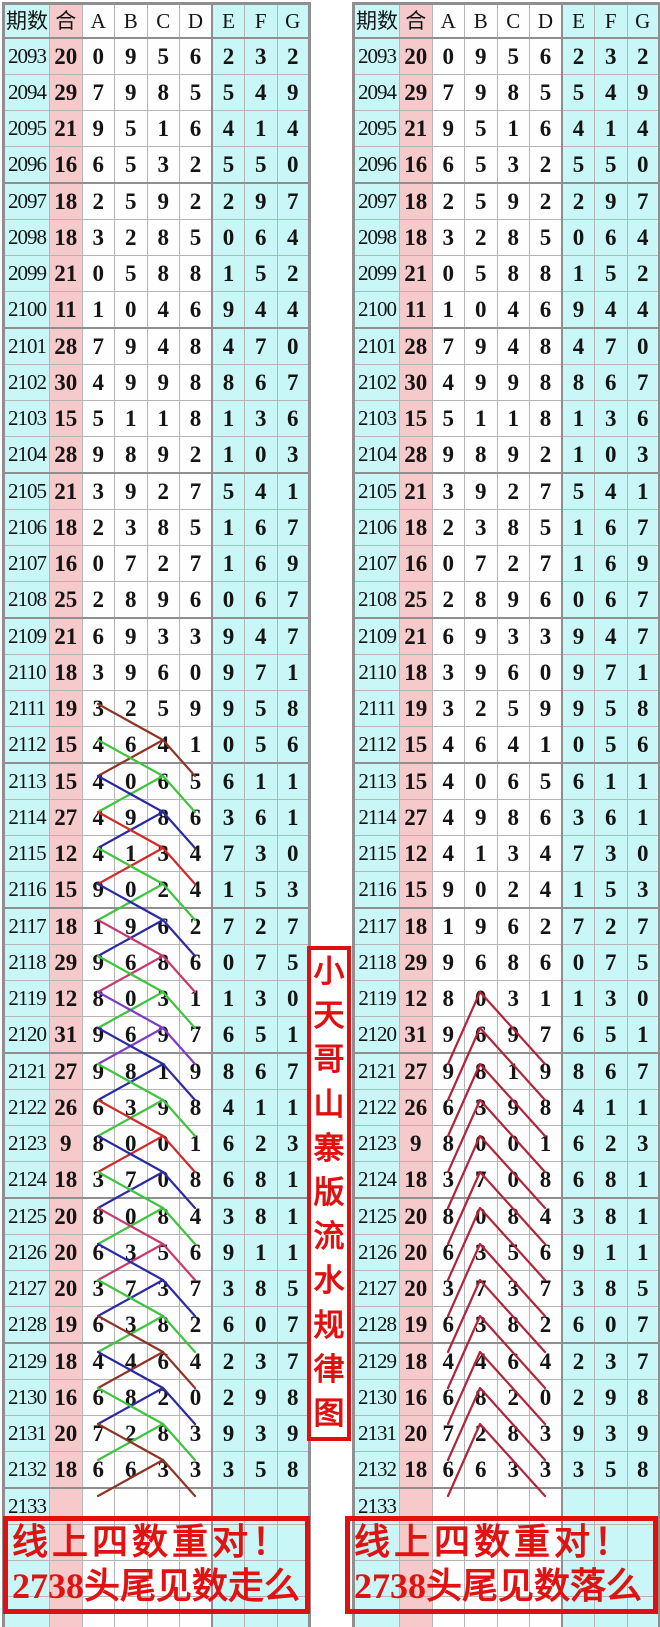 This screenshot has height=1627, width=660. I want to click on table-row: 2126 20 6 3 5 6 9 1 1, so click(506, 1252).